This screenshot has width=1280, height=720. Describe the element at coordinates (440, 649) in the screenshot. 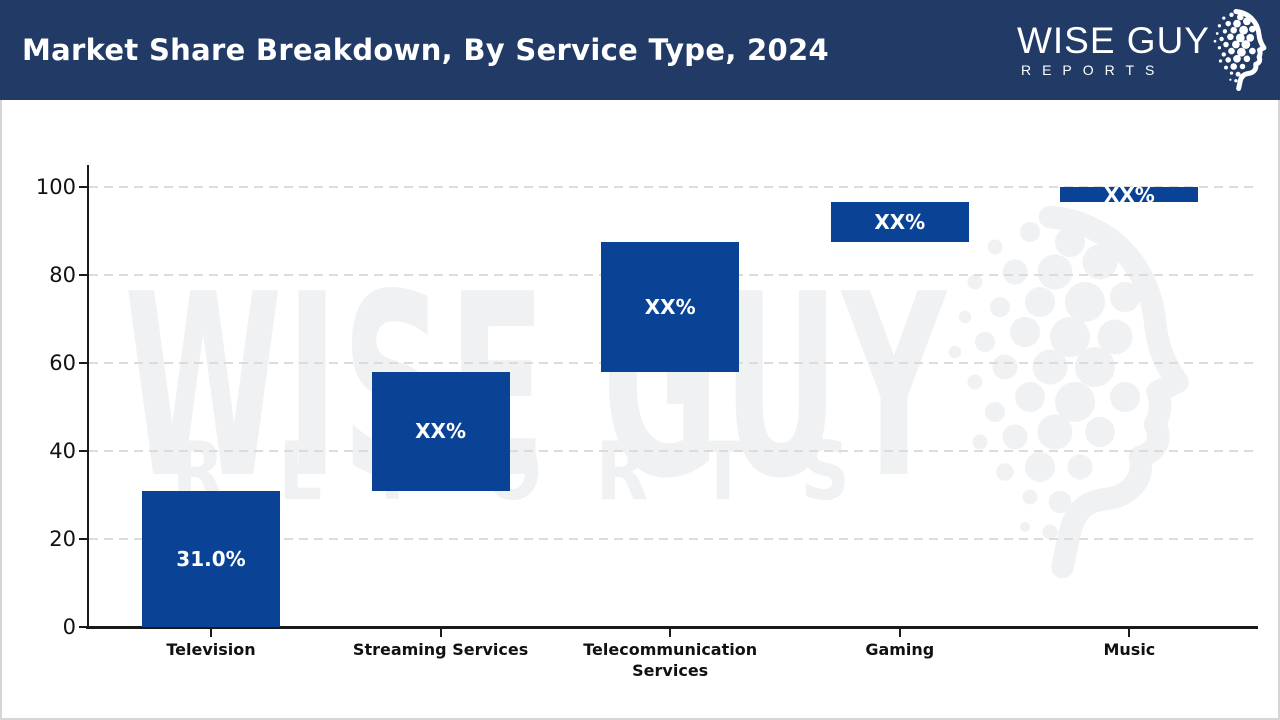

I see `x-category-label: Streaming Services` at that location.